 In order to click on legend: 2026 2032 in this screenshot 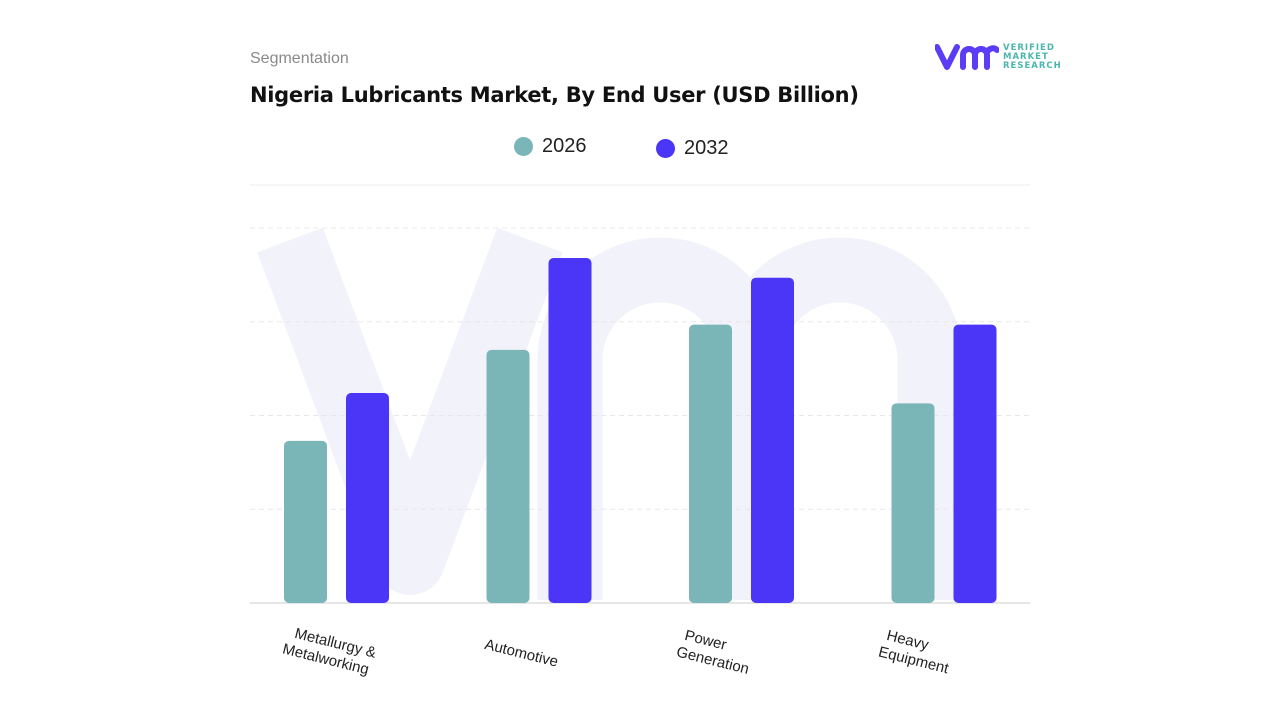, I will do `click(640, 147)`.